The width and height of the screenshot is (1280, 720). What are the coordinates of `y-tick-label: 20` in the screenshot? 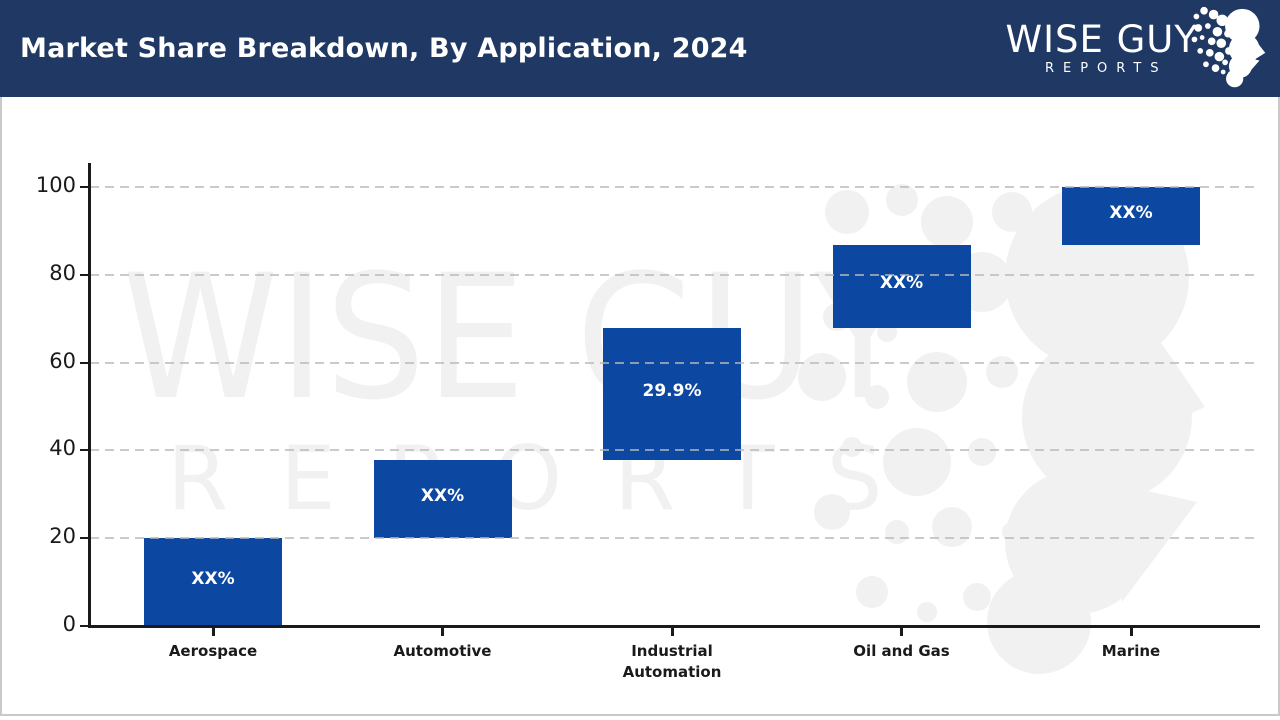 It's located at (62, 536).